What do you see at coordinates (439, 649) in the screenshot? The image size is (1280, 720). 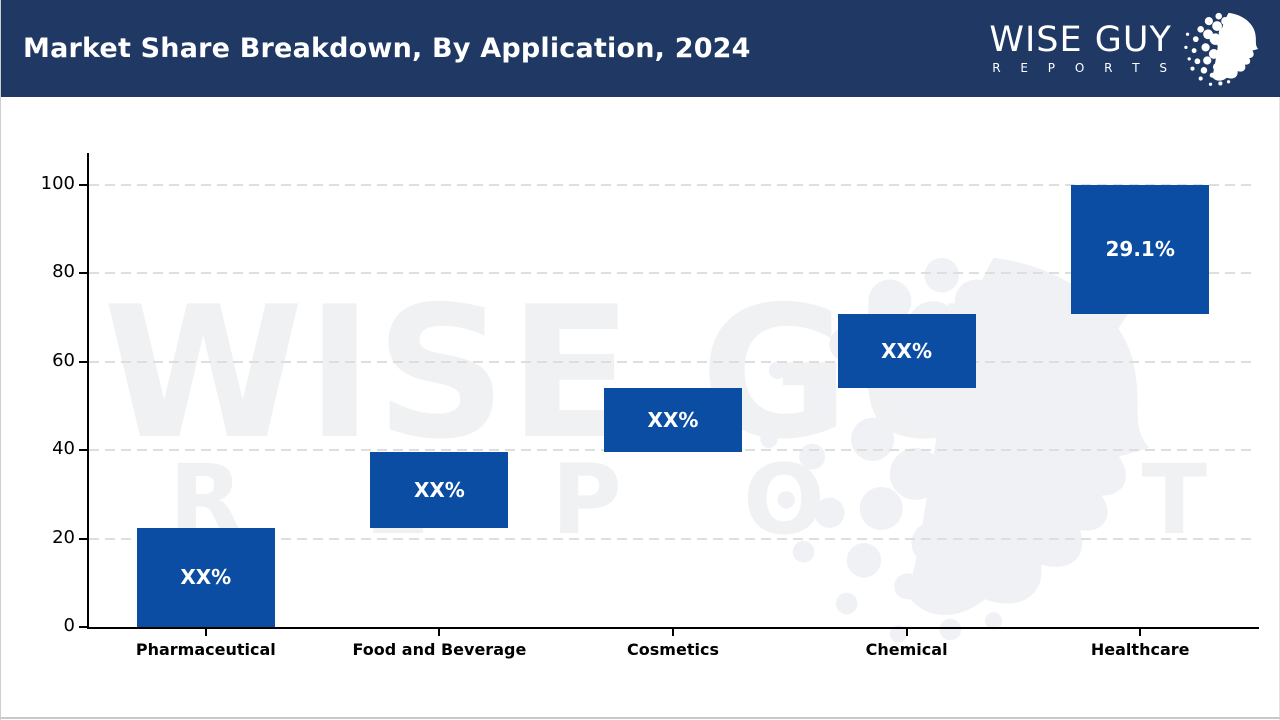 I see `x-label-food-and-beverage: Food and Beverage` at bounding box center [439, 649].